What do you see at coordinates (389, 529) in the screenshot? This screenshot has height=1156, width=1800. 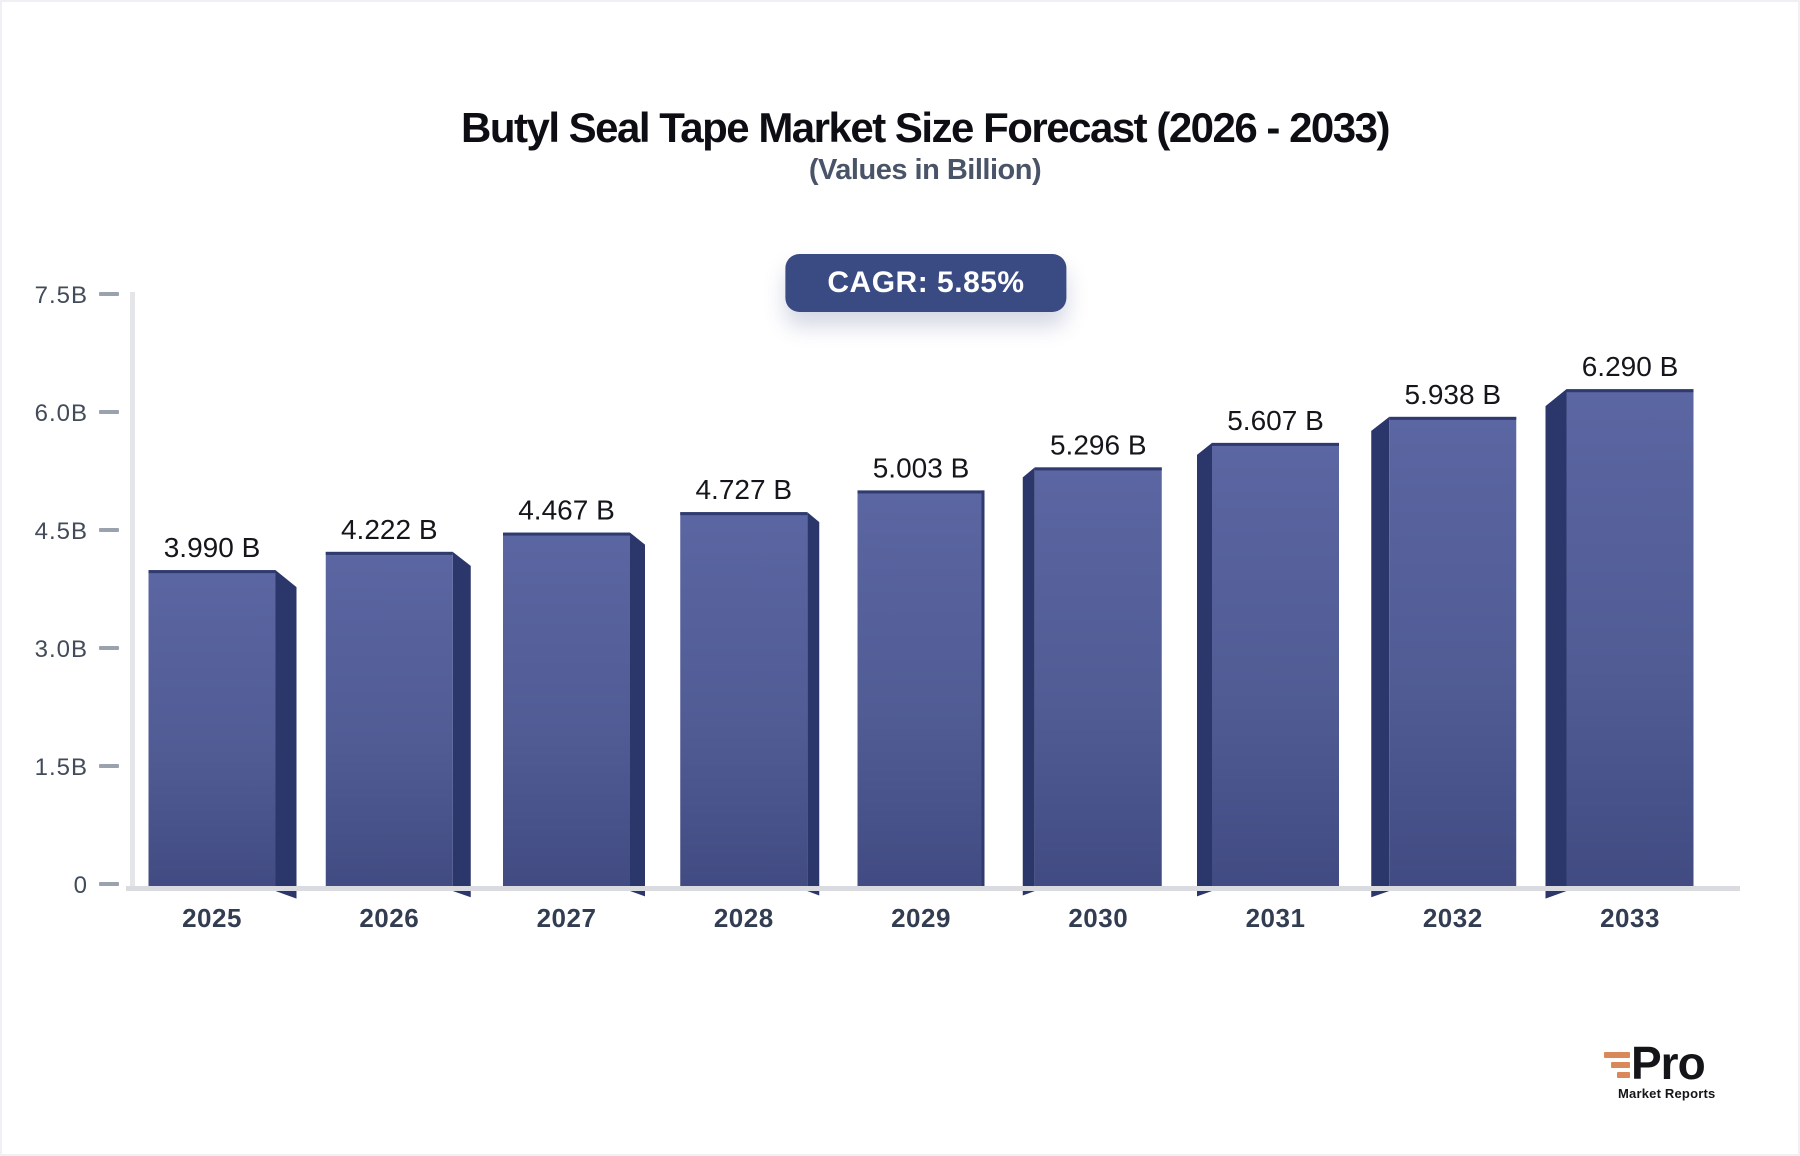 I see `bar-value-label: 4.222 B` at bounding box center [389, 529].